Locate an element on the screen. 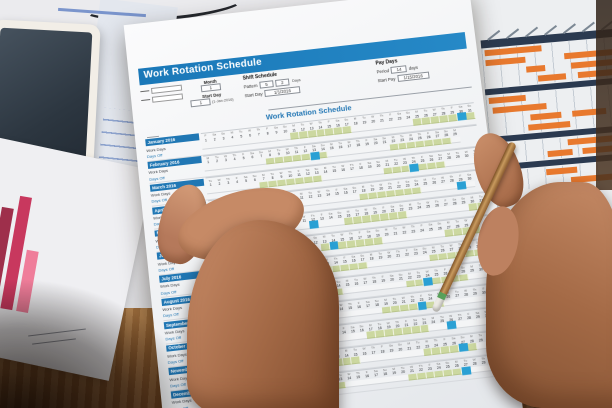 The width and height of the screenshot is (612, 408). off-day-cell is located at coordinates (455, 140).